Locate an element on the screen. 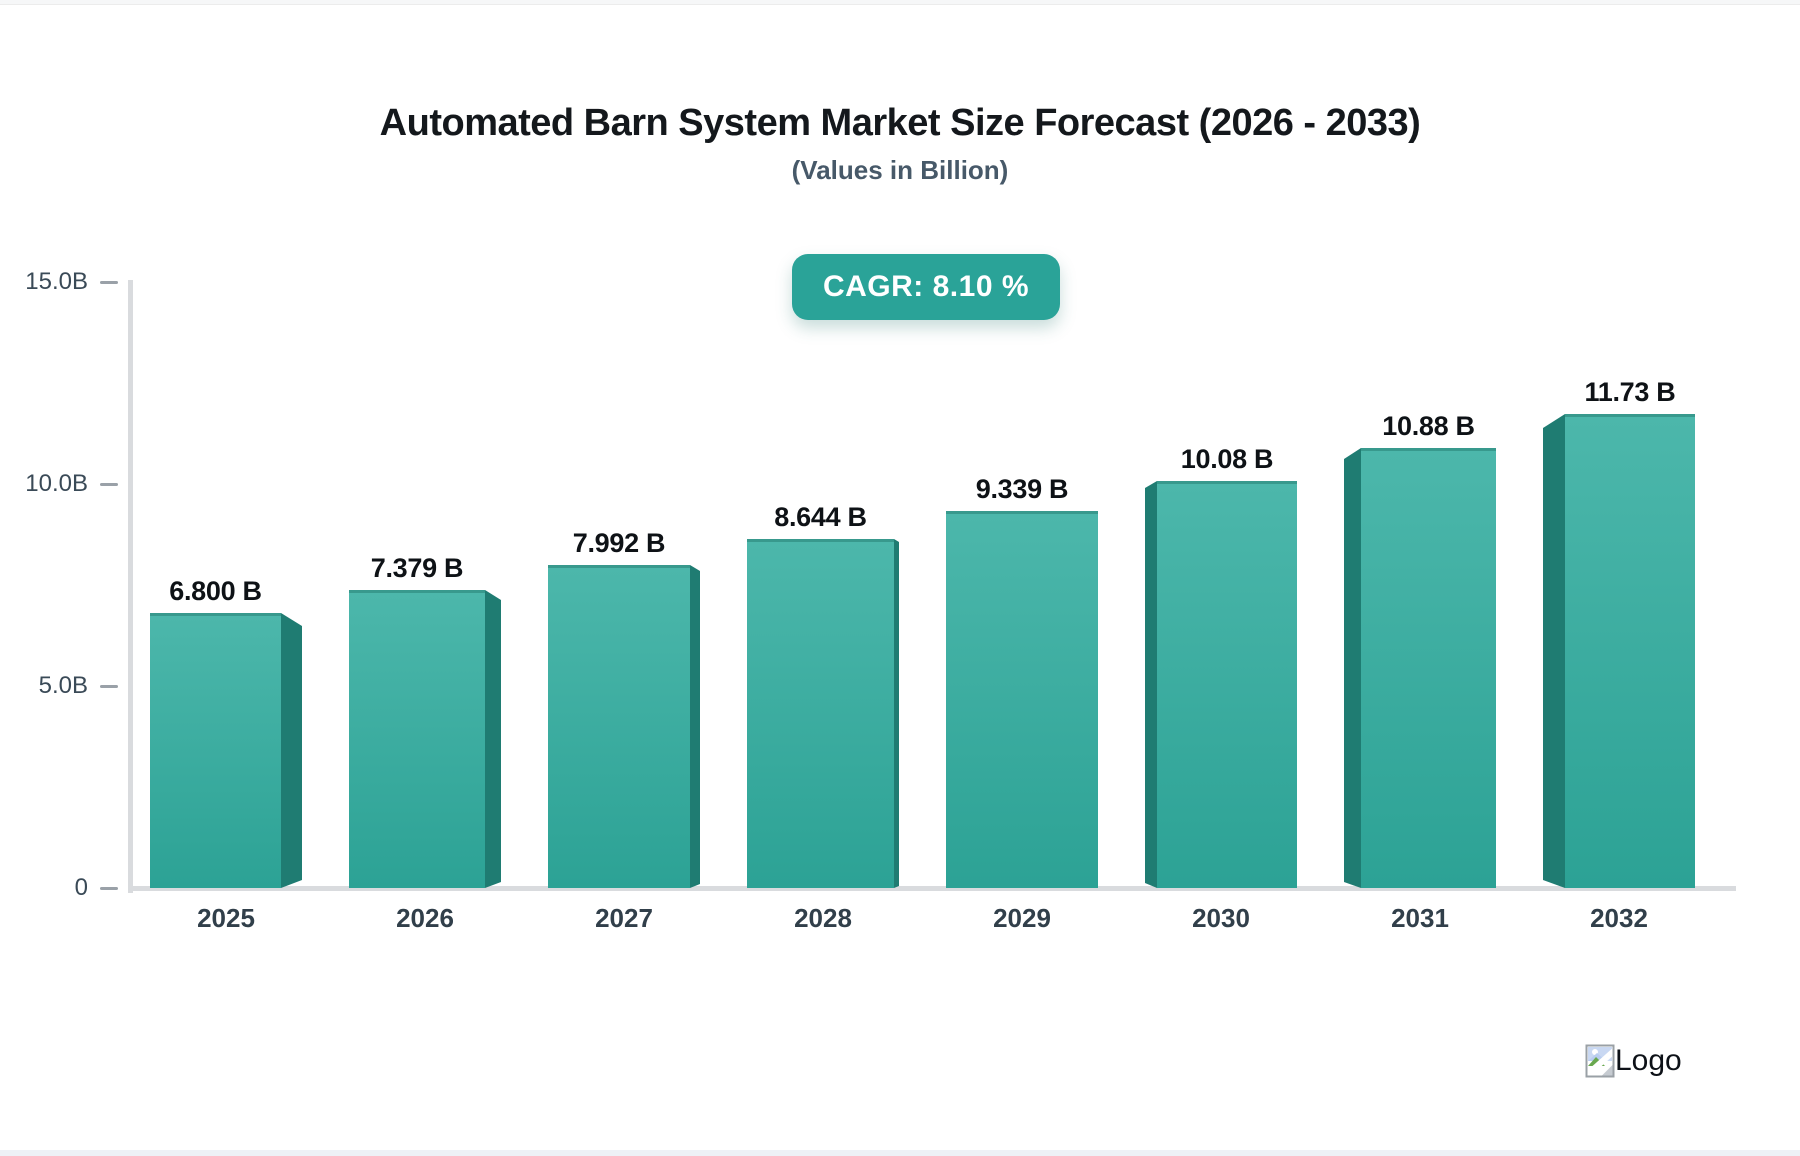 Image resolution: width=1800 pixels, height=1156 pixels. bar-2032: 11.73 B is located at coordinates (1619, 632).